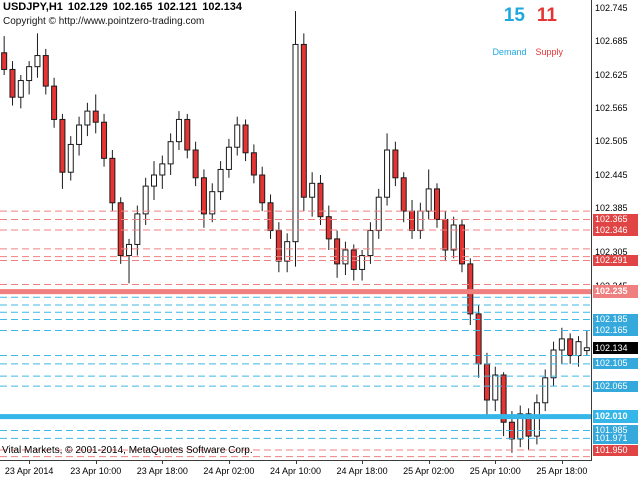  Describe the element at coordinates (429, 471) in the screenshot. I see `time-axis-label: 25 Apr 02:00` at that location.